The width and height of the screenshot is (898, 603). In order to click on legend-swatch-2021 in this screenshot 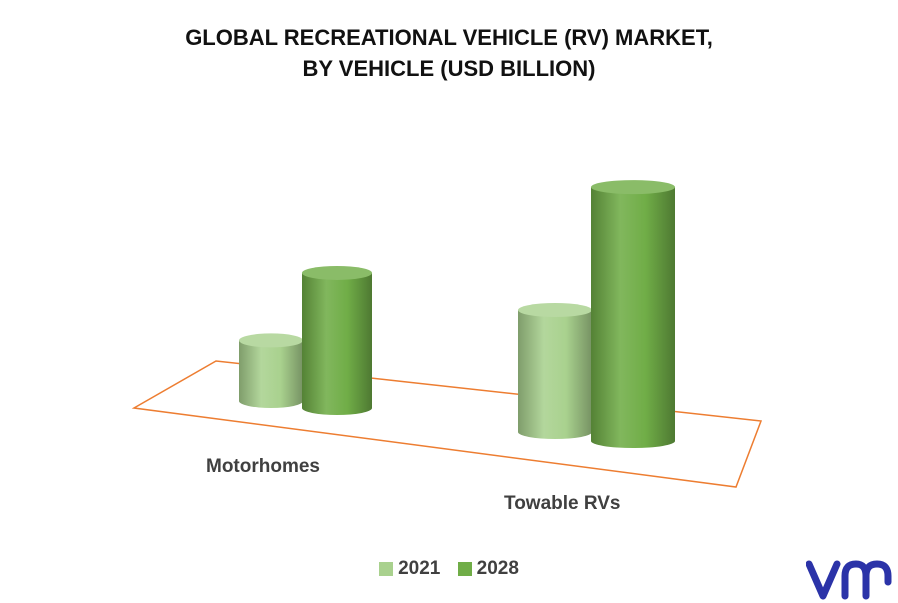, I will do `click(386, 569)`.